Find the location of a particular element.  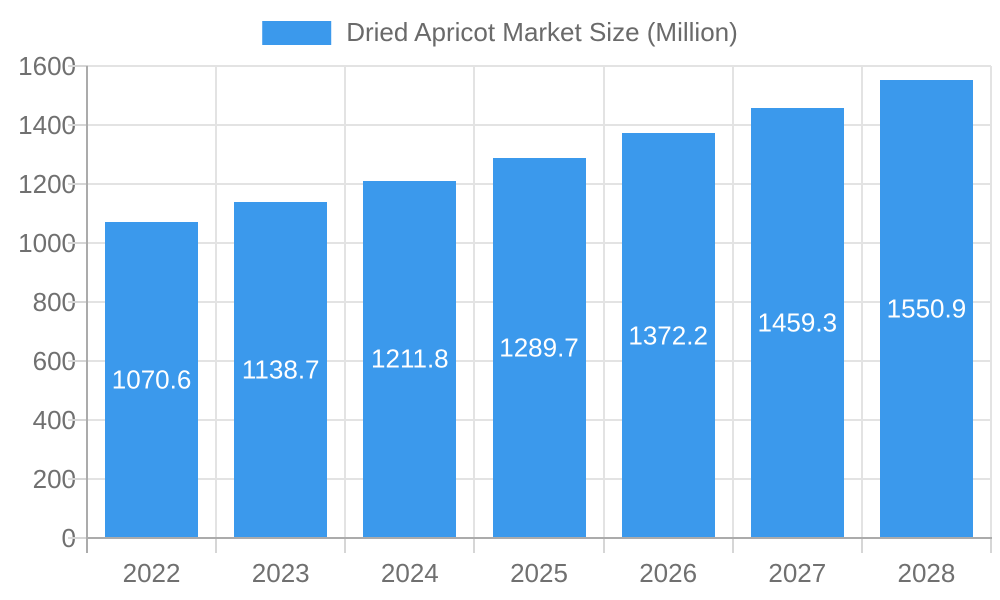

x-axis-label: 2022 is located at coordinates (151, 573).